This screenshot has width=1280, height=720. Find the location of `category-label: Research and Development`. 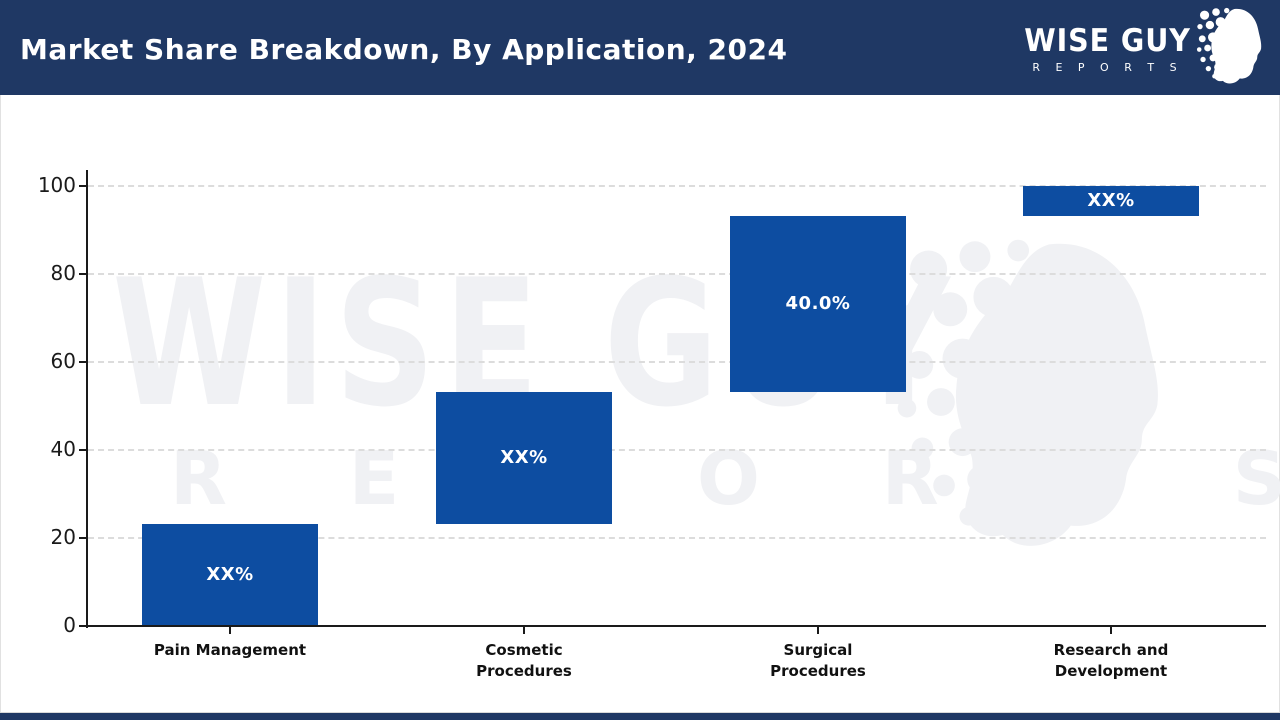

category-label: Research and Development is located at coordinates (1111, 660).